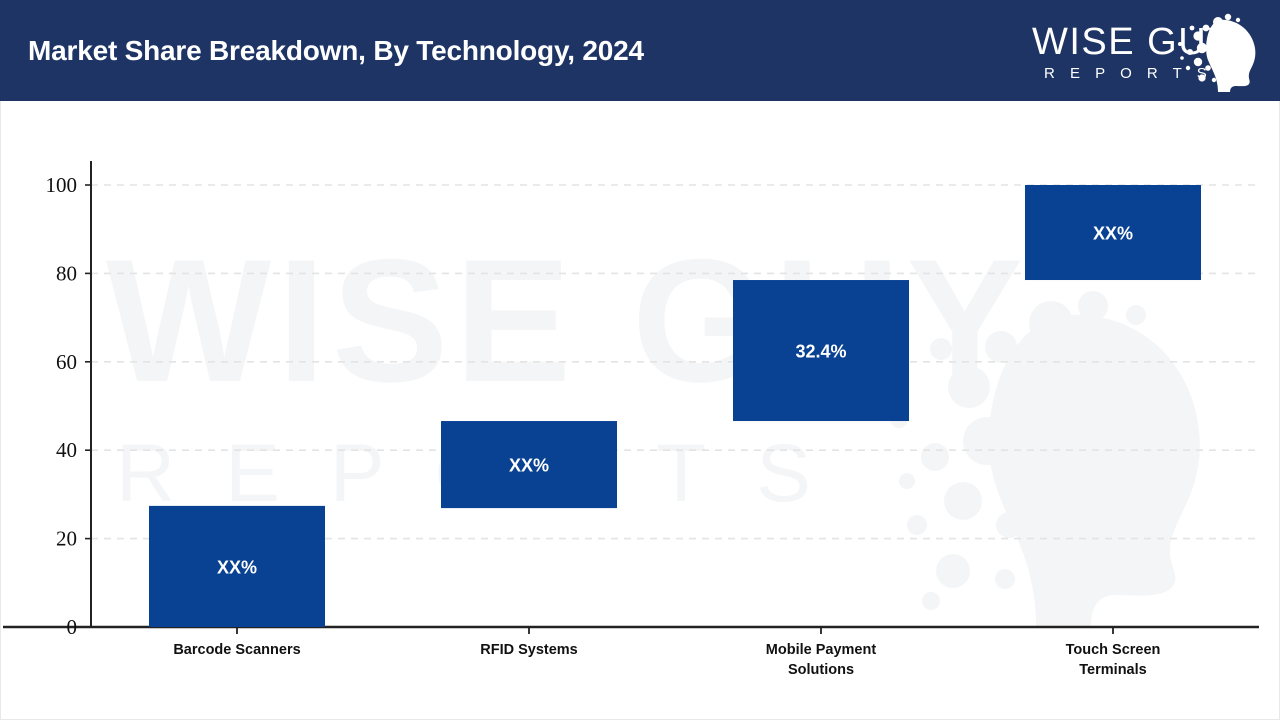 This screenshot has width=1280, height=720. I want to click on logo-wordmark-secondary: R E P O R T S, so click(1128, 73).